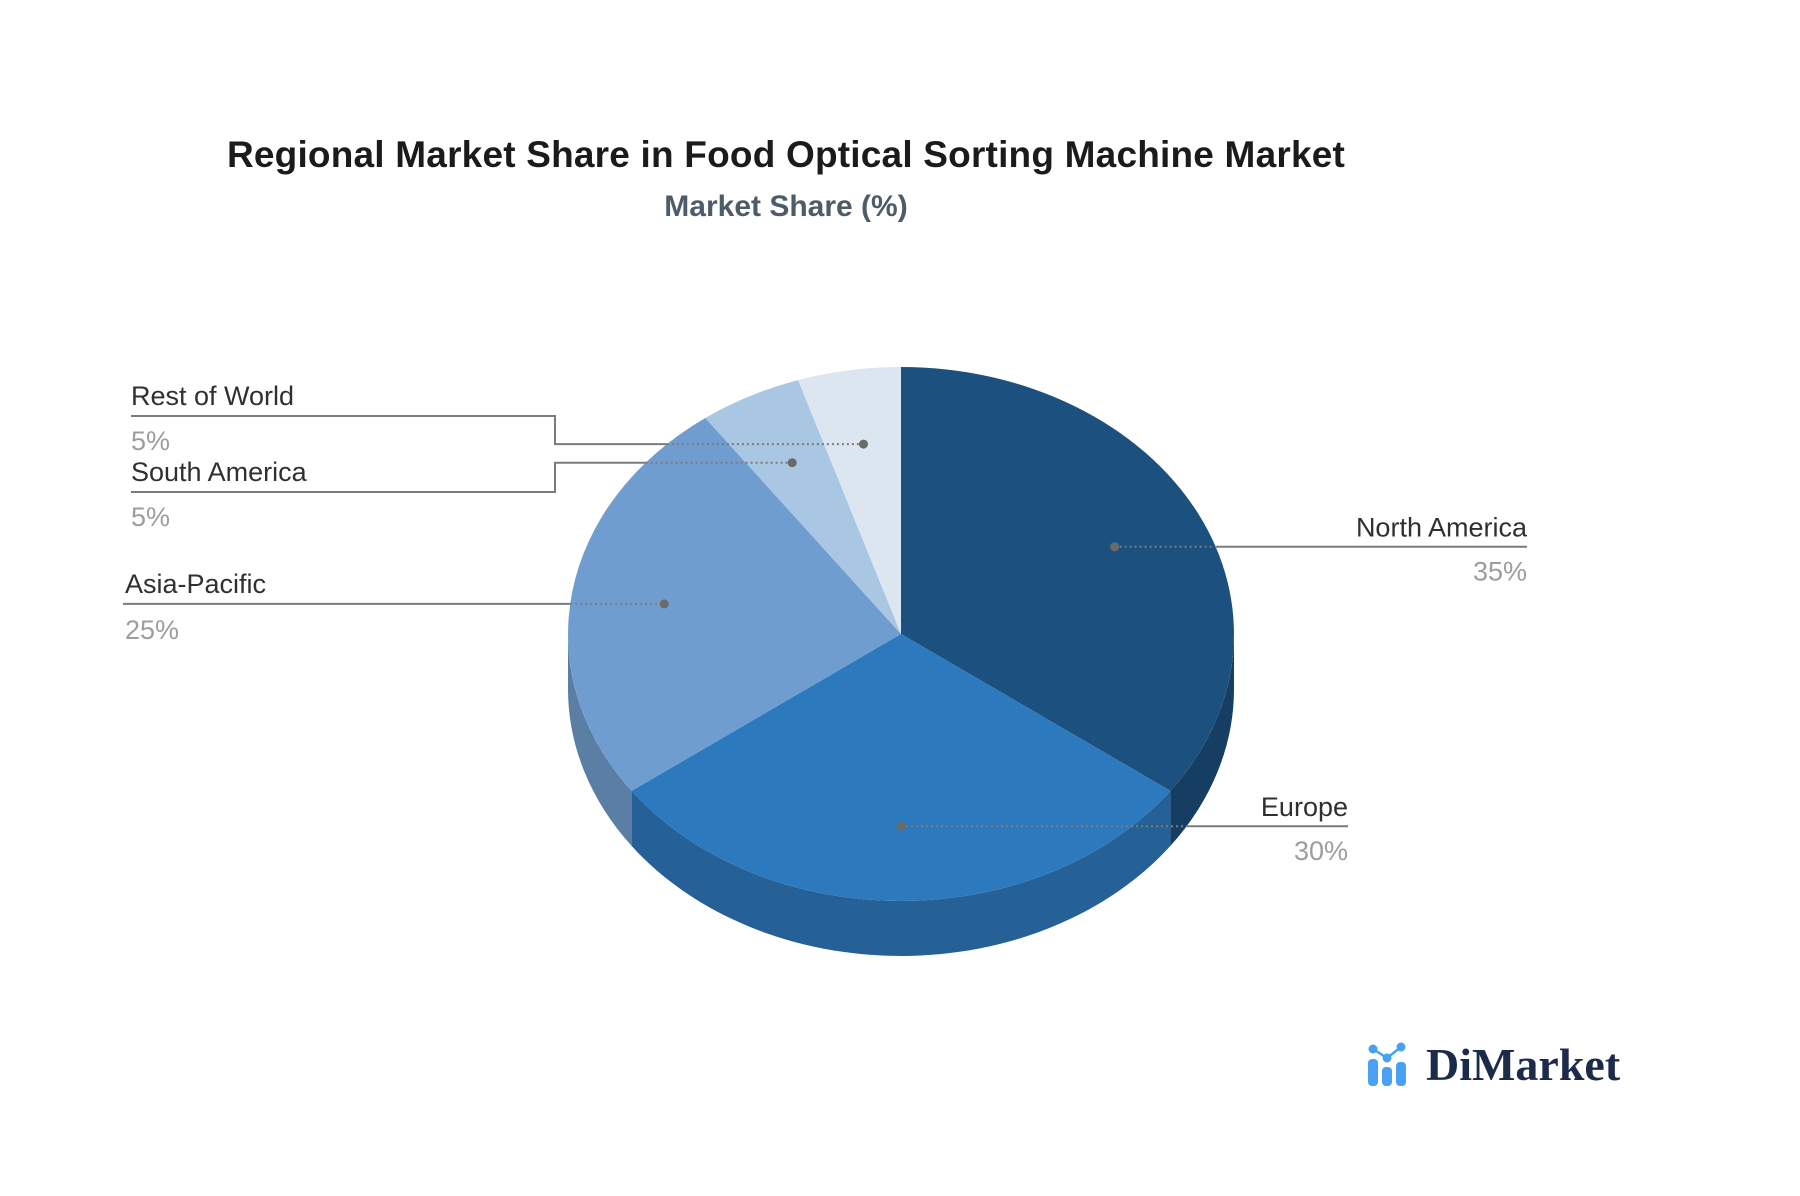 Image resolution: width=1800 pixels, height=1196 pixels. What do you see at coordinates (1067, 579) in the screenshot?
I see `pie-slice-north-america` at bounding box center [1067, 579].